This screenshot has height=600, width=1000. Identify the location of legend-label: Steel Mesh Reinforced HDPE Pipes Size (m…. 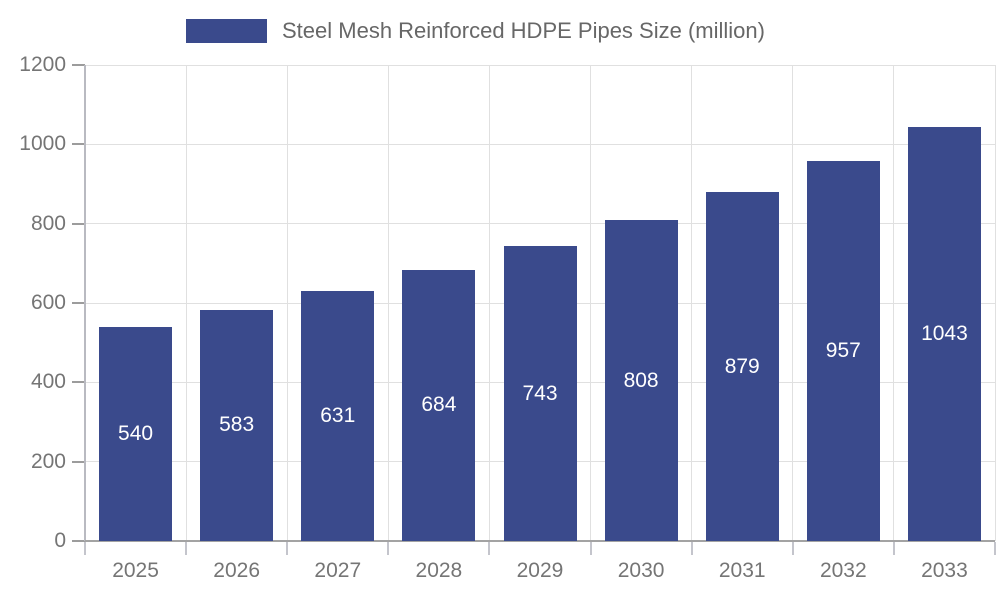
(523, 30).